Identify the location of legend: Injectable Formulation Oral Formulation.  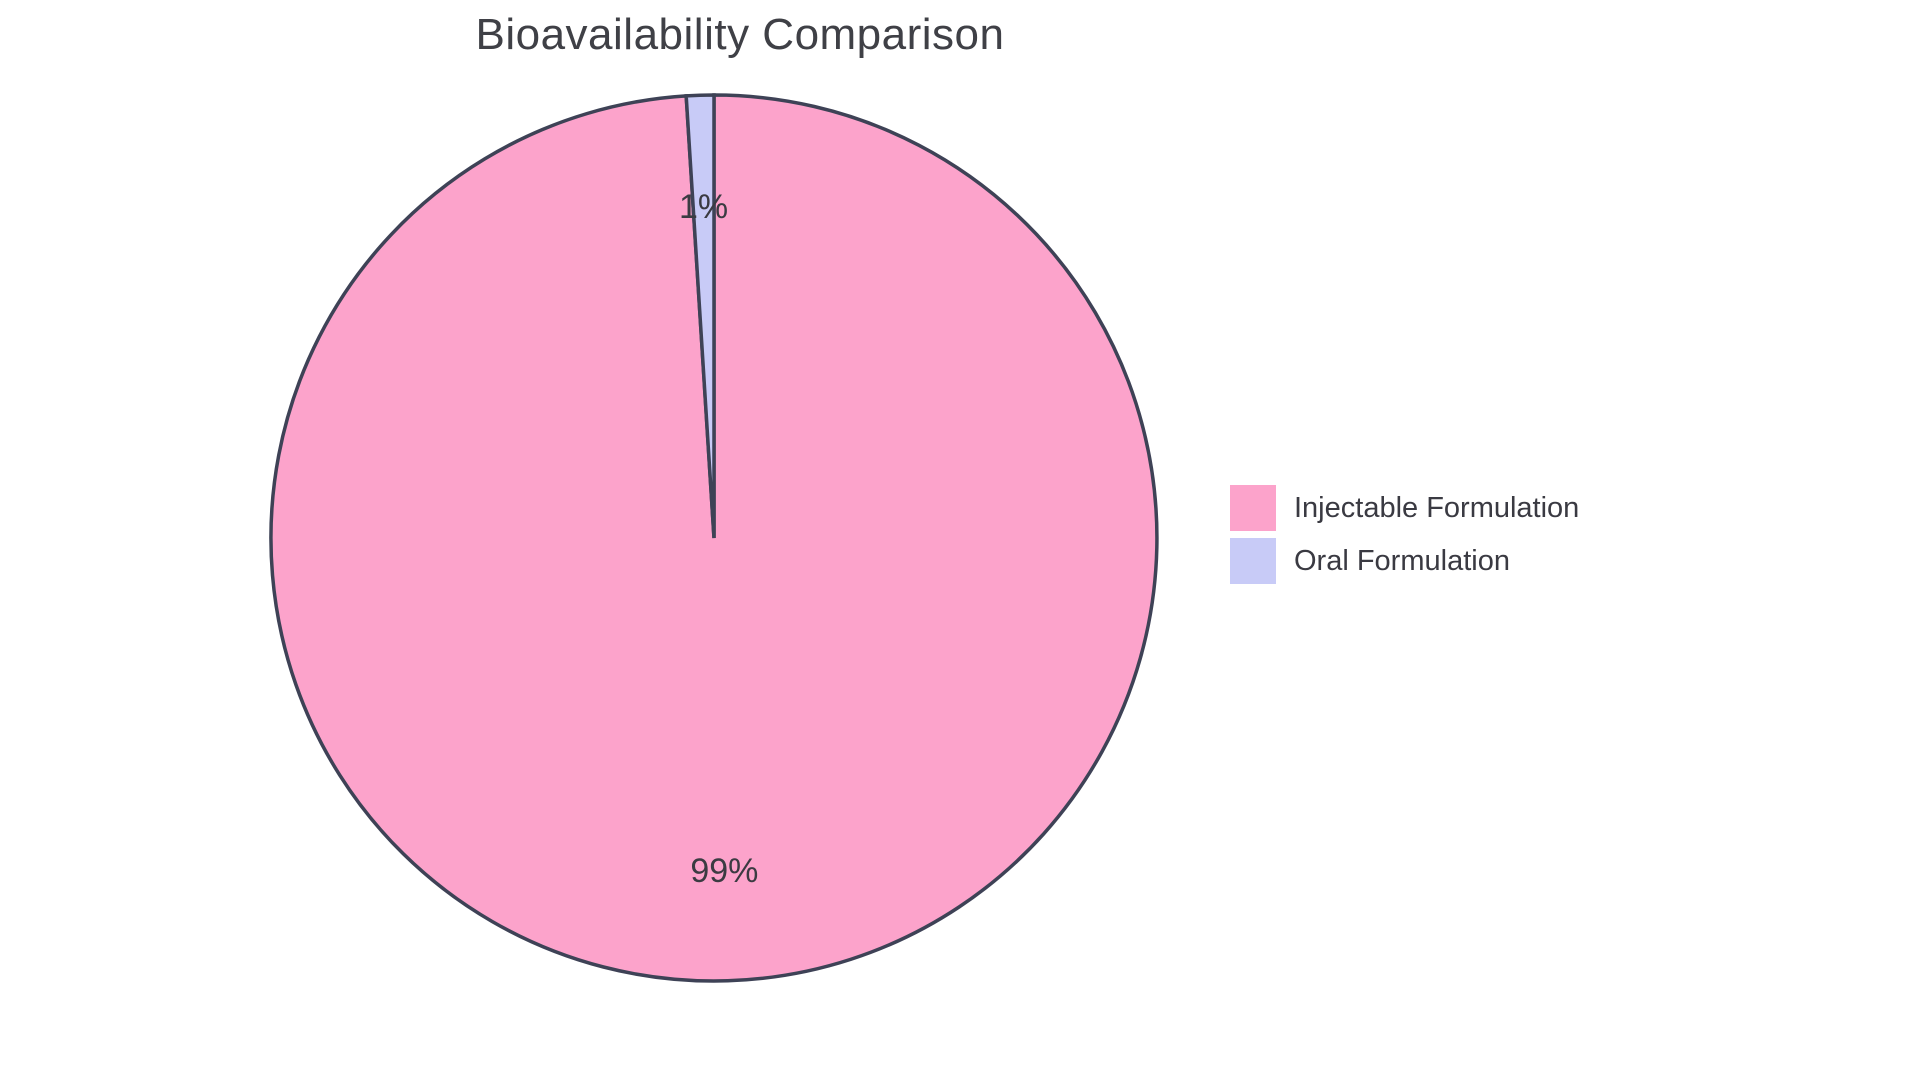
(1404, 534).